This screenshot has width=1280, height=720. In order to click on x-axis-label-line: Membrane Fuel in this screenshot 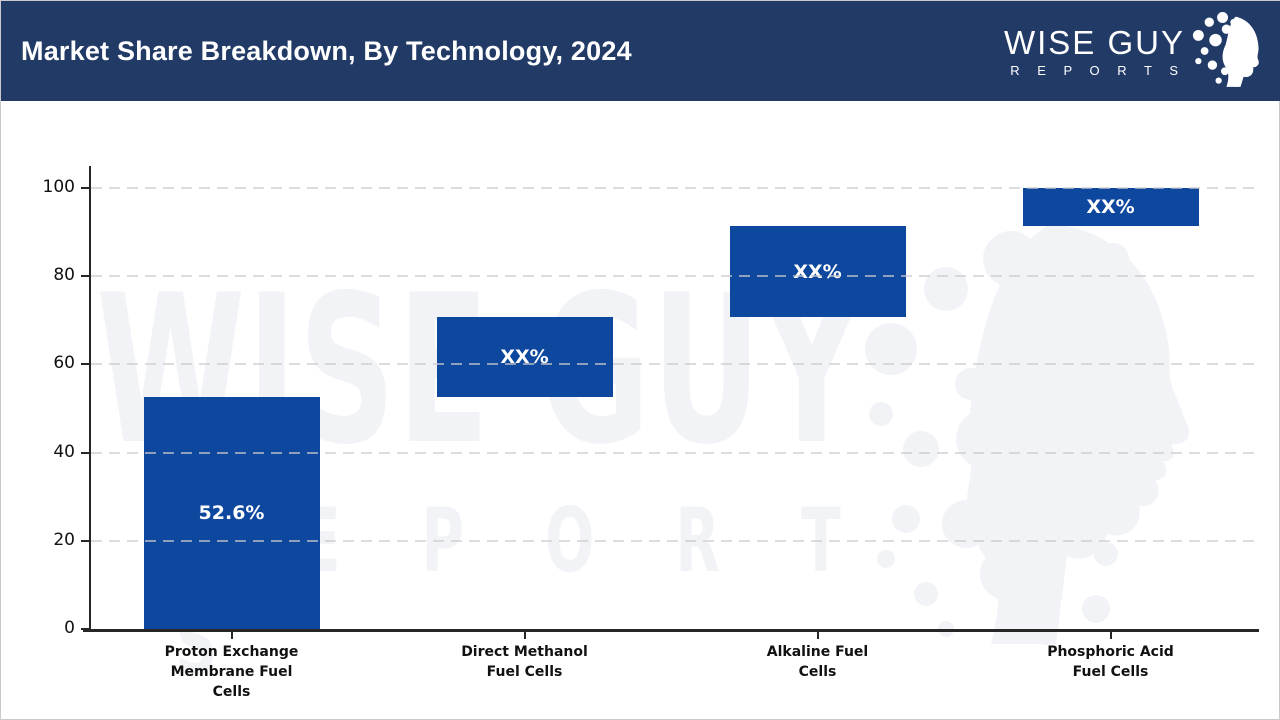, I will do `click(231, 672)`.